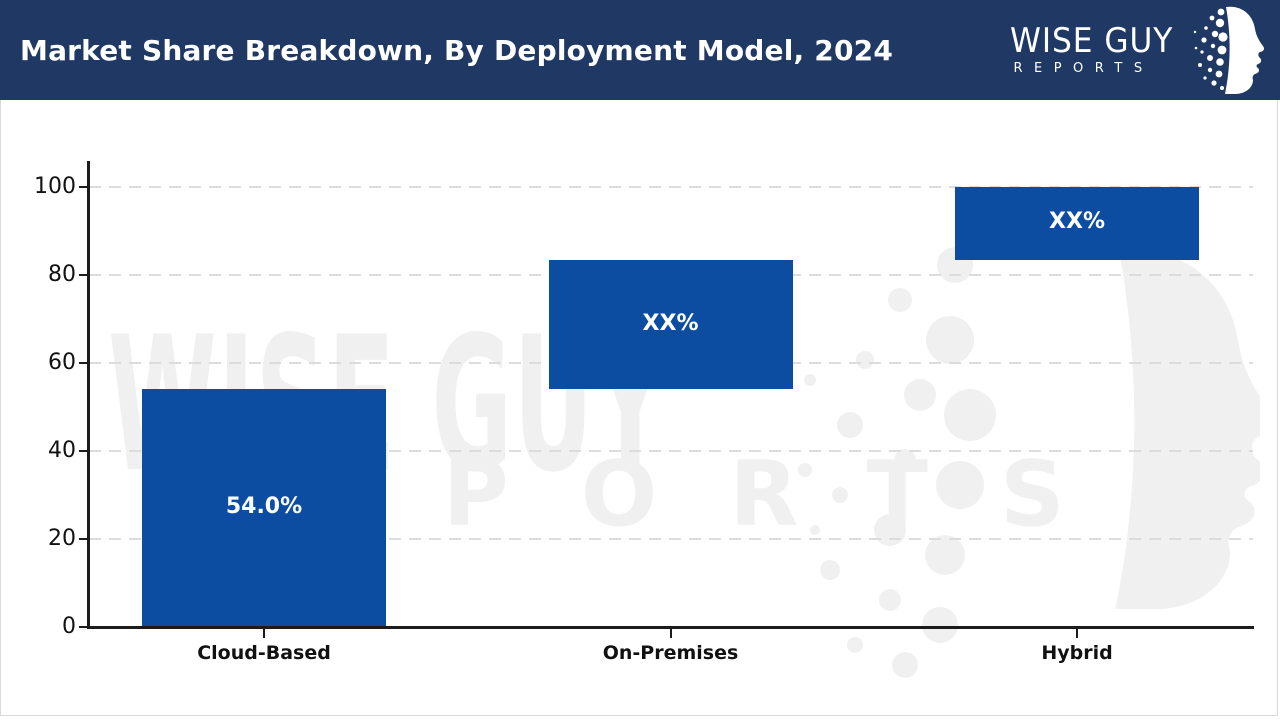  What do you see at coordinates (639, 715) in the screenshot?
I see `frame-border-bottom` at bounding box center [639, 715].